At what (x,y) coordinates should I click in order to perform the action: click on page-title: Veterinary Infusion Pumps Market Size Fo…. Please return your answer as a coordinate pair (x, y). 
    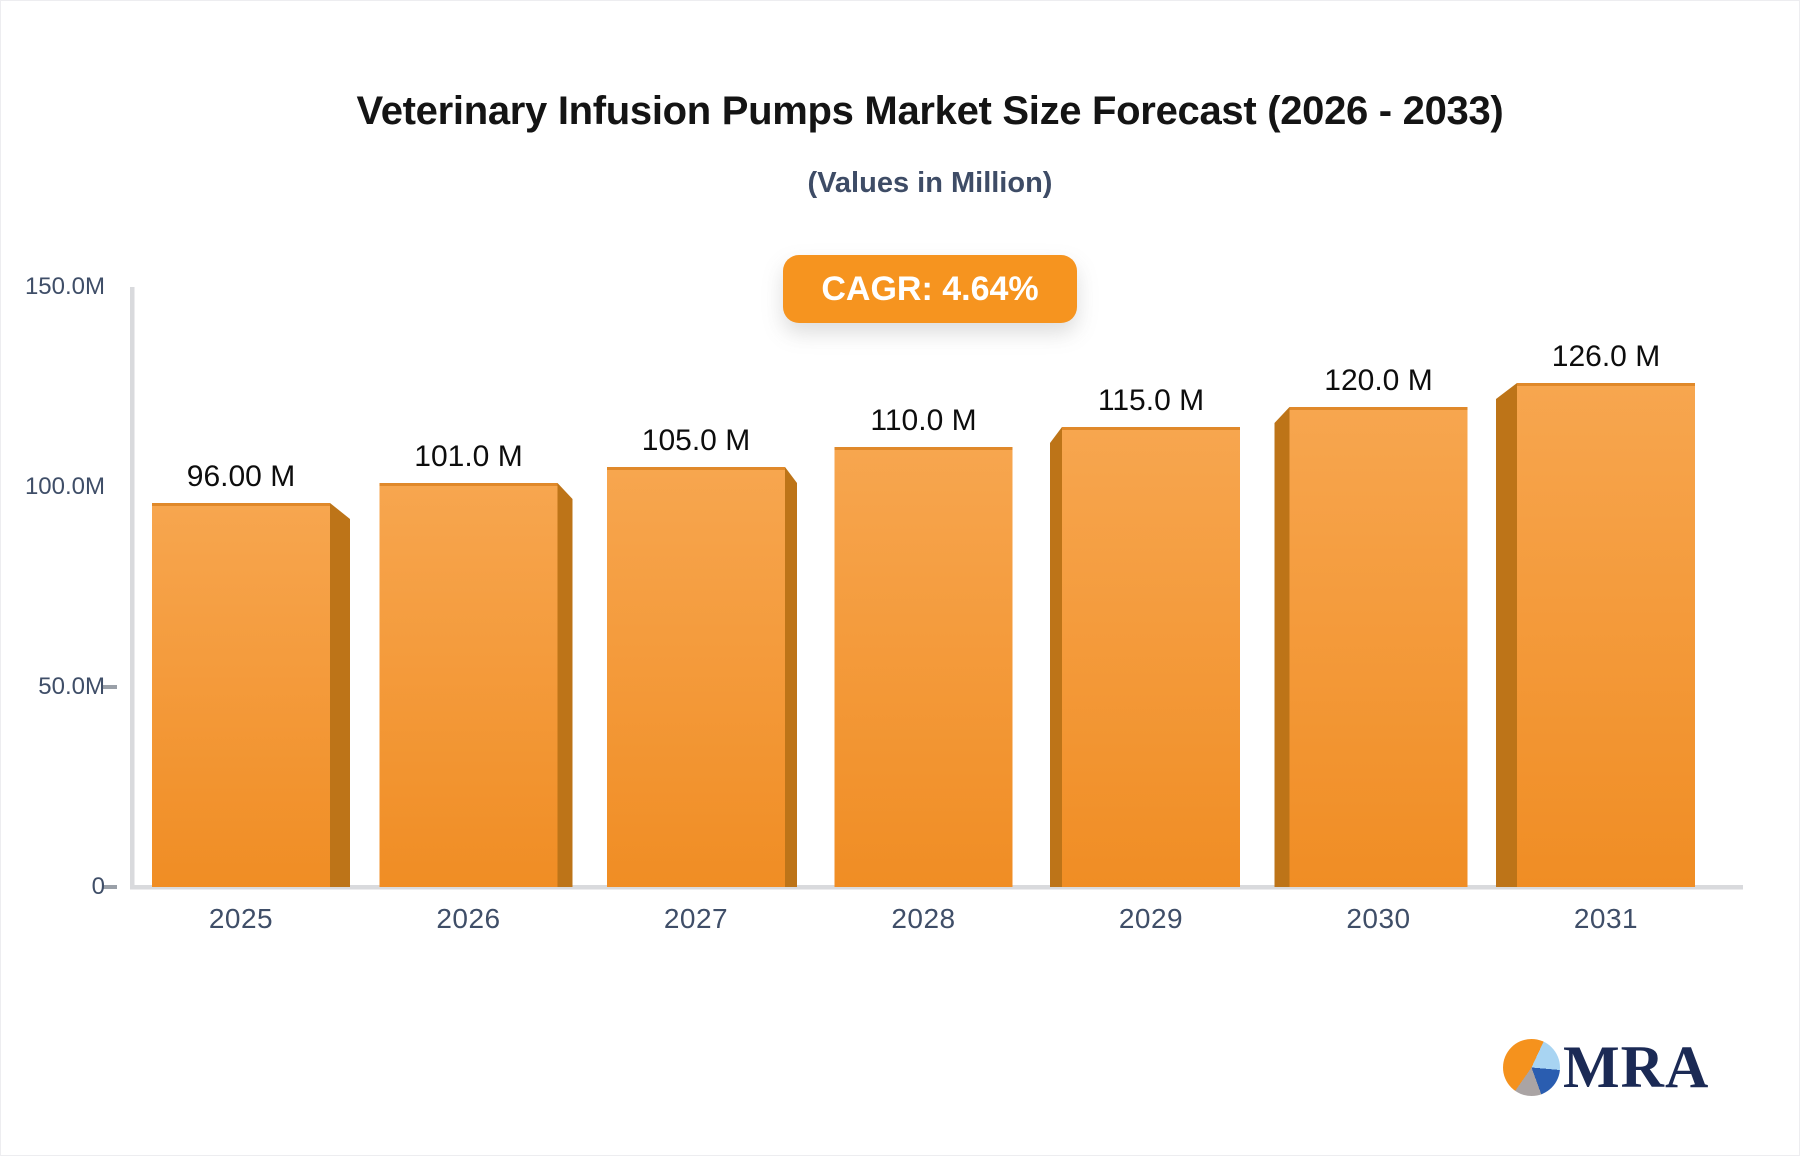
    Looking at the image, I should click on (930, 111).